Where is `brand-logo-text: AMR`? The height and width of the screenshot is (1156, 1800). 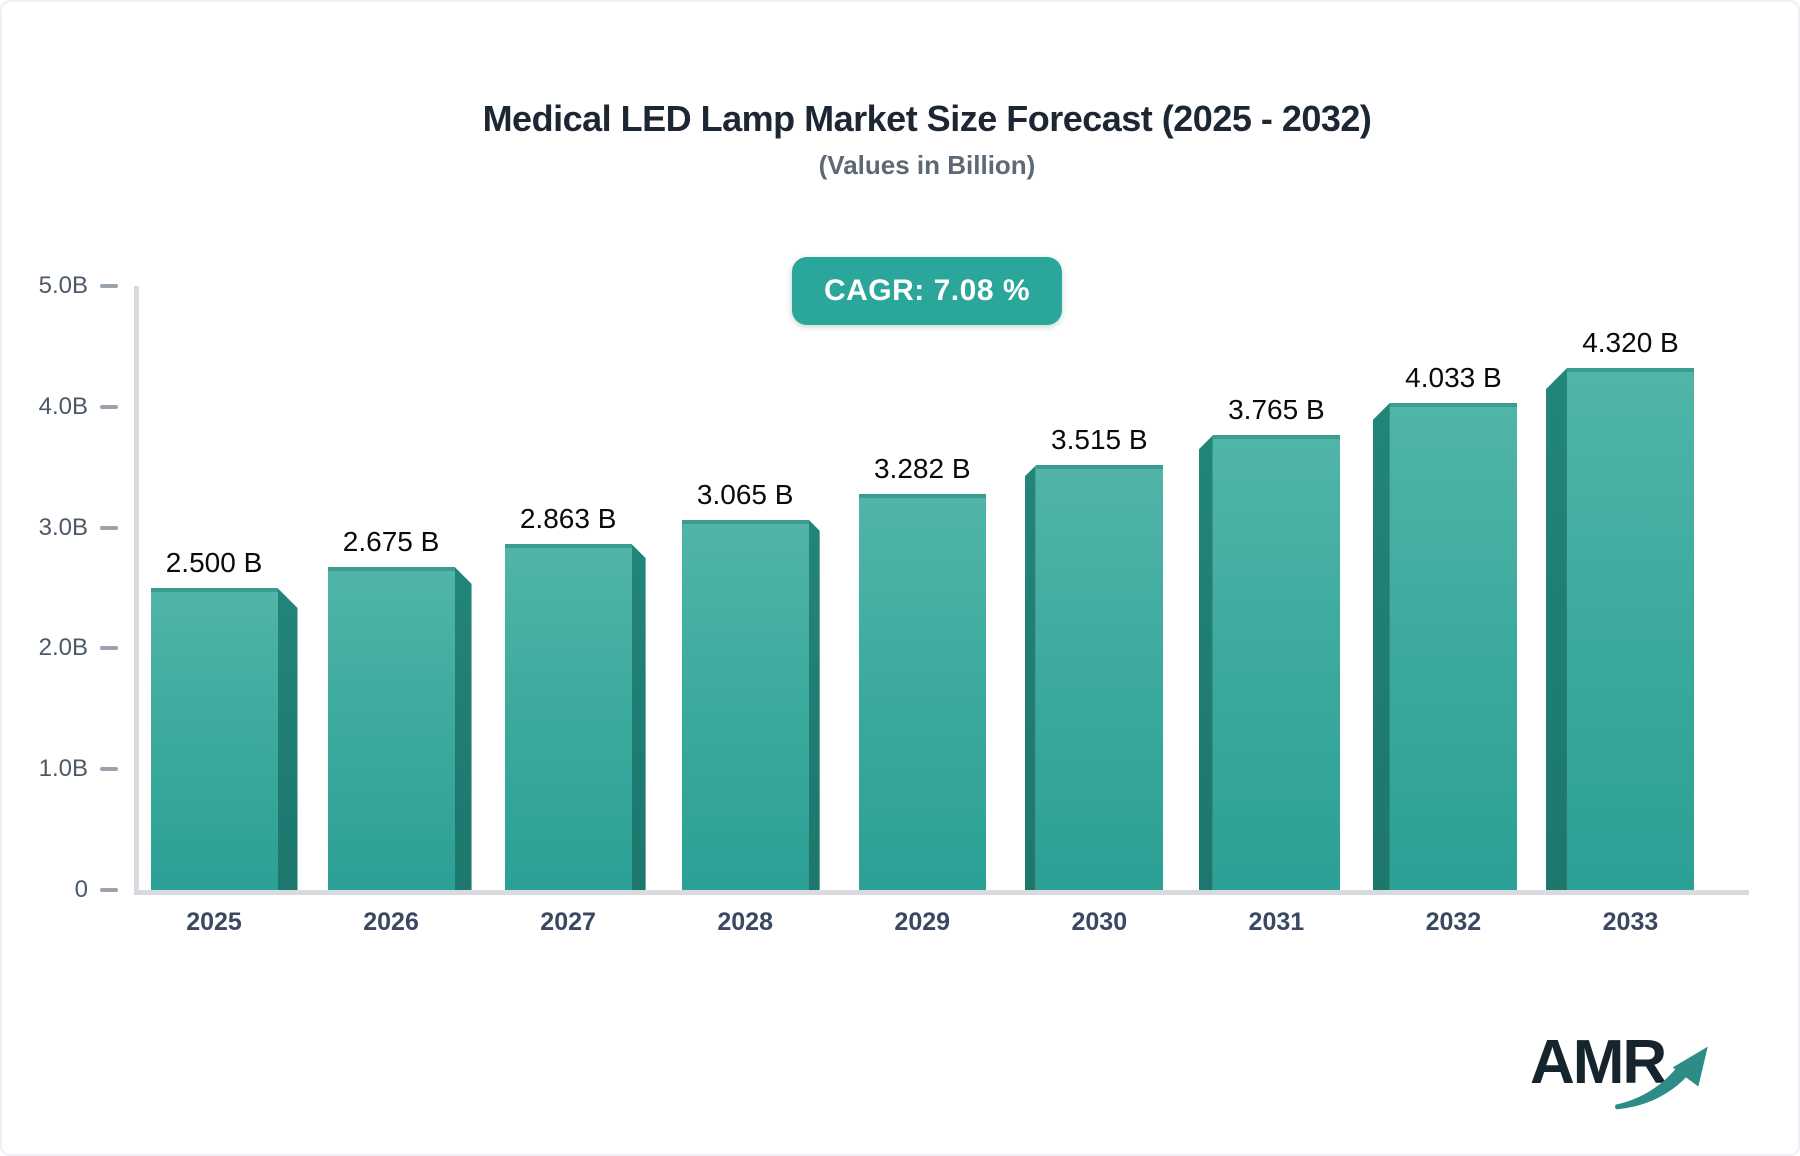
brand-logo-text: AMR is located at coordinates (1598, 1062).